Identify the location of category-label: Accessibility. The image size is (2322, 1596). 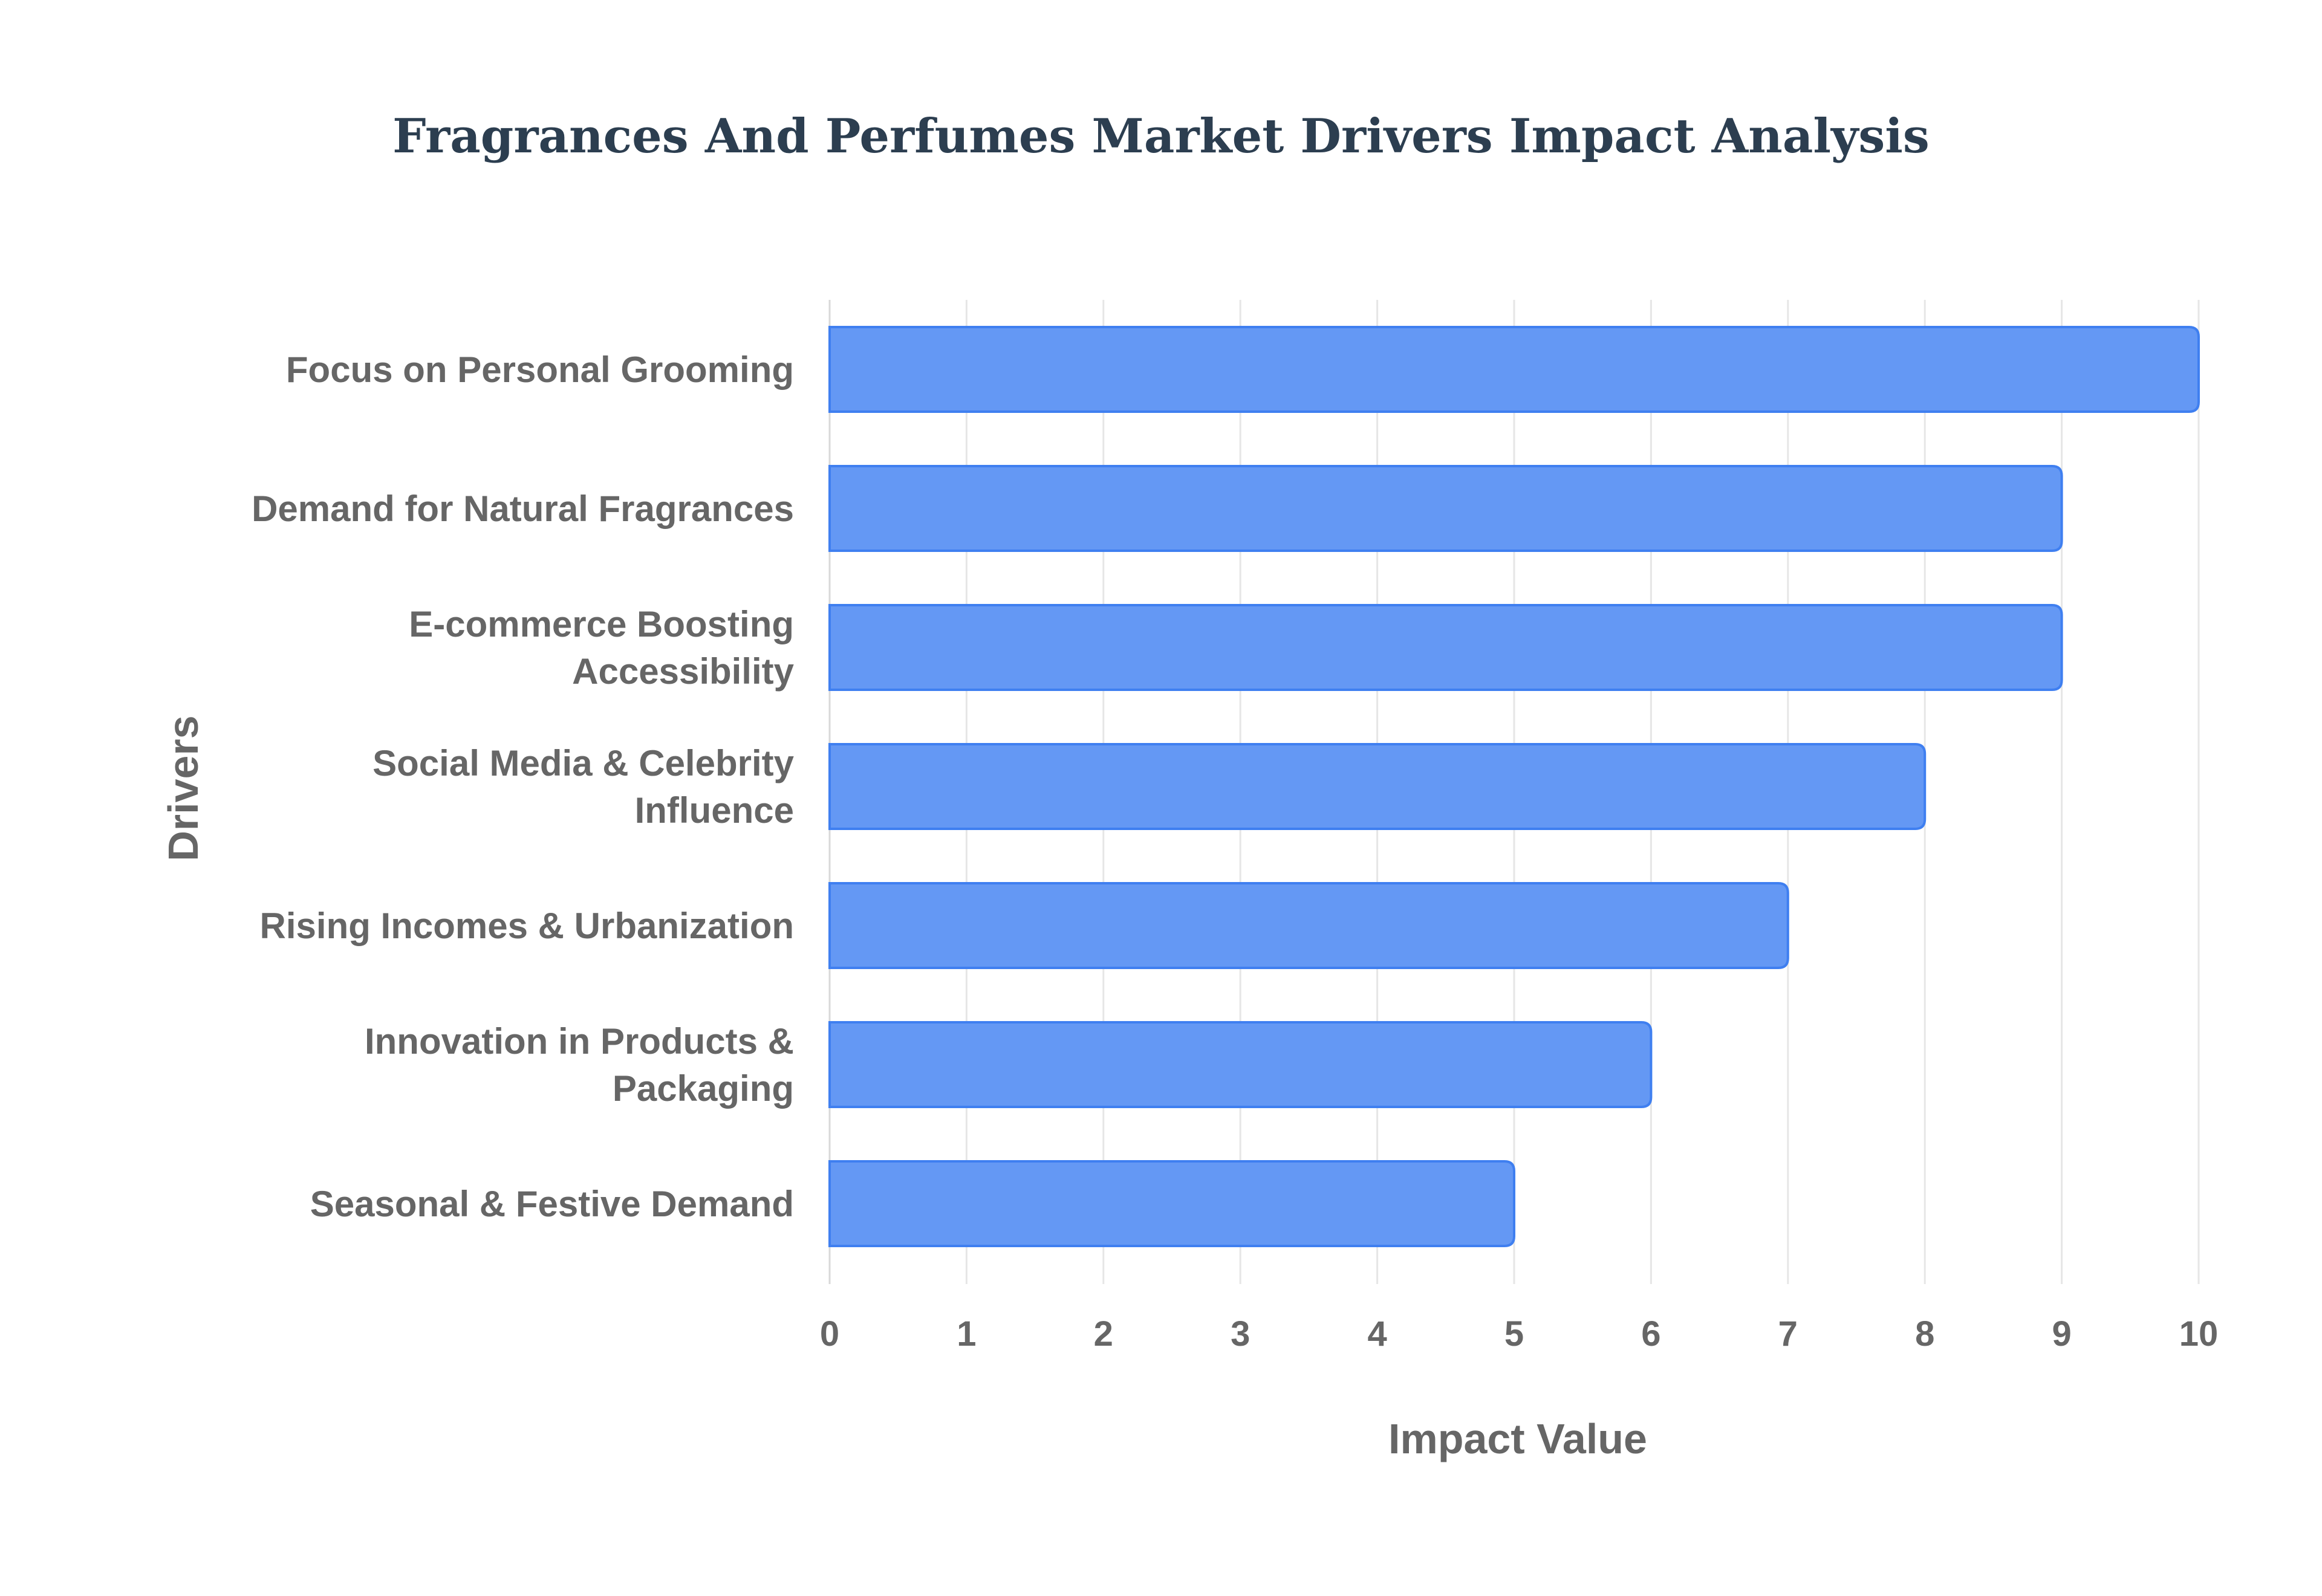
(683, 671).